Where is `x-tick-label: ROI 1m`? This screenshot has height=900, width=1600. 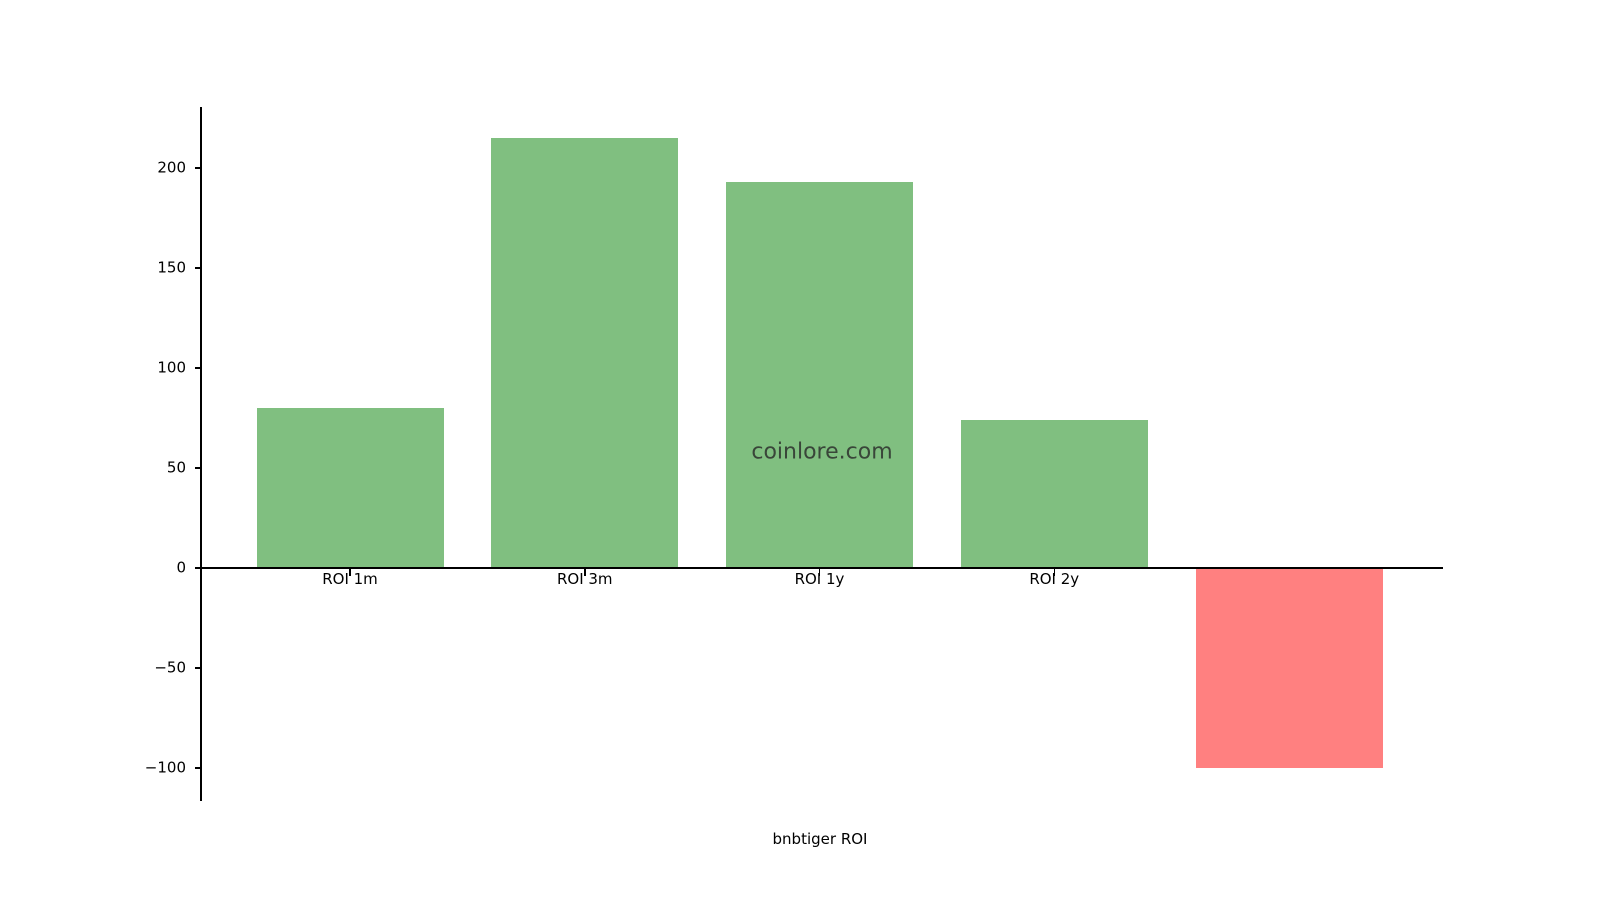 x-tick-label: ROI 1m is located at coordinates (350, 579).